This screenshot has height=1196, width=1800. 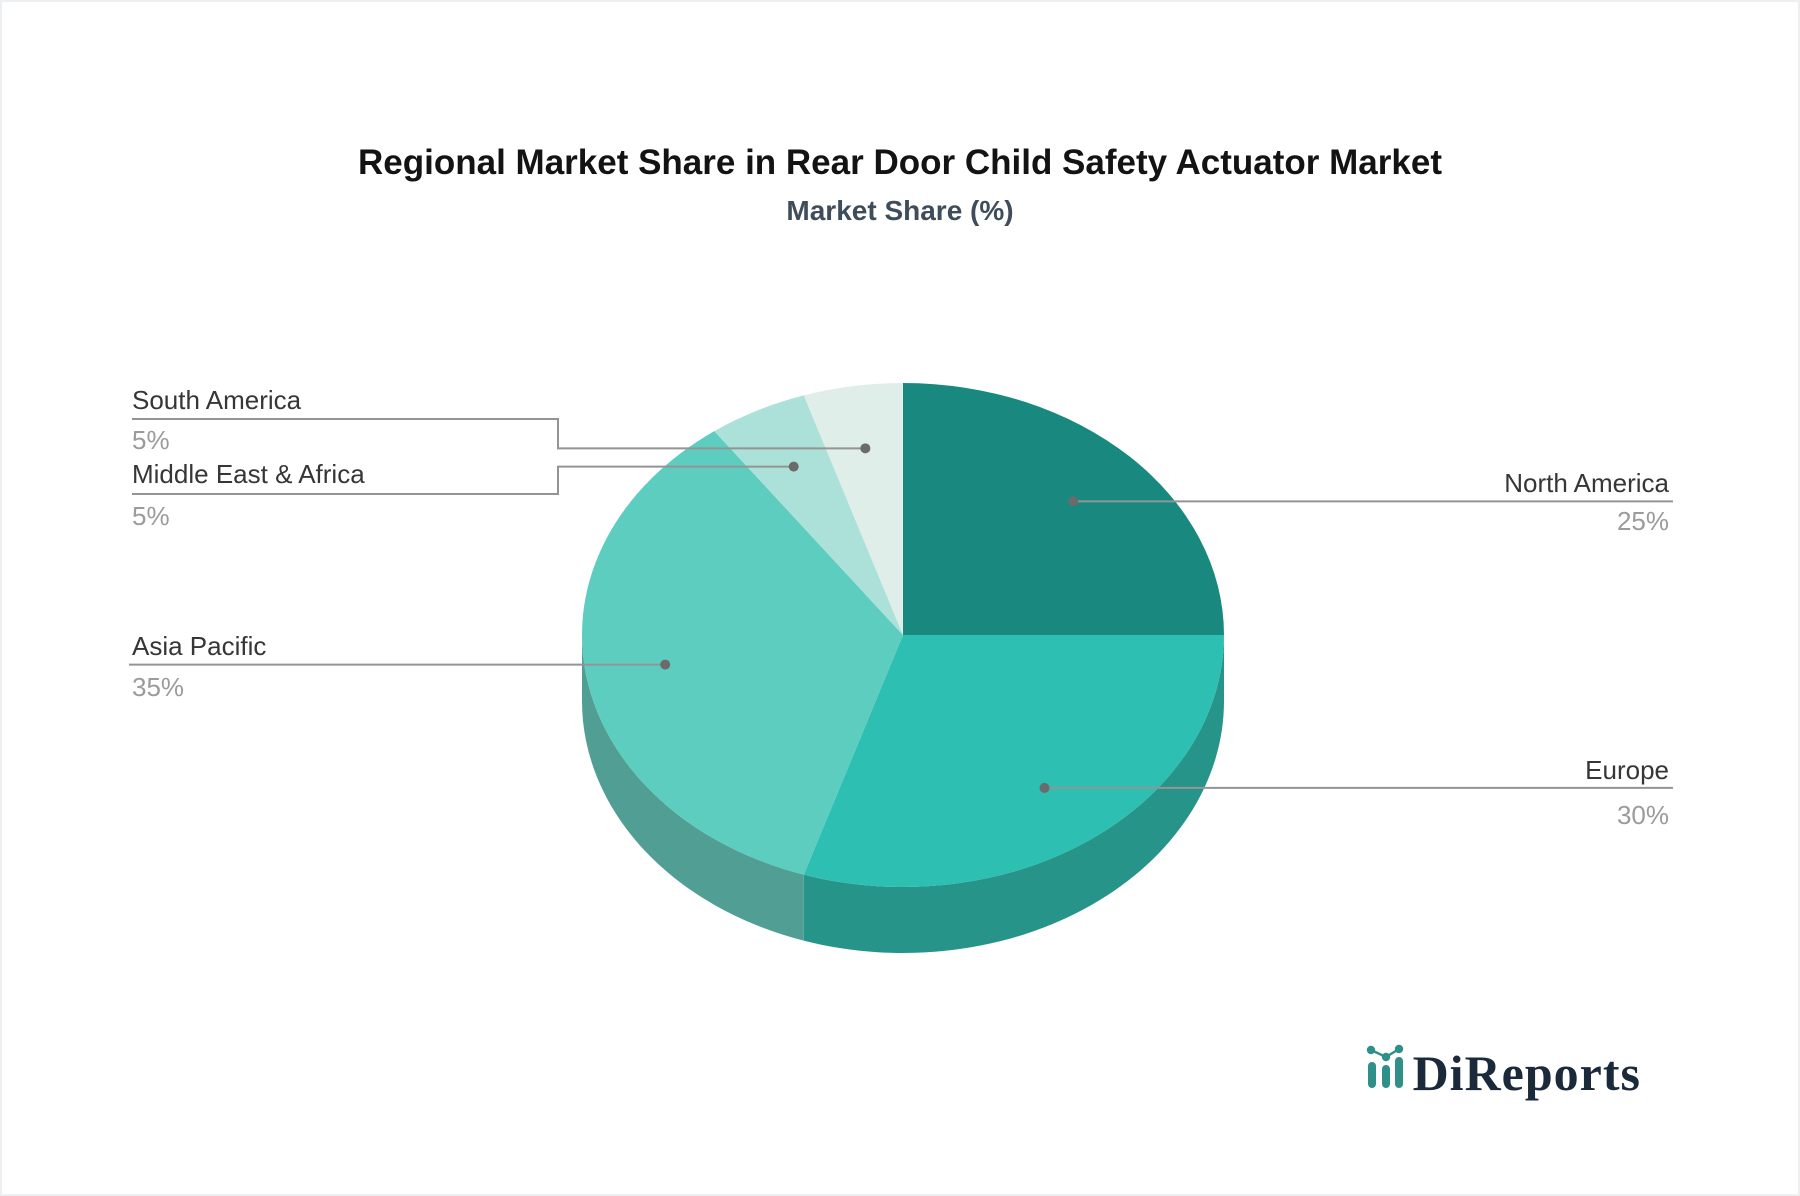 I want to click on direports-logo: DiReports, so click(x=1503, y=1069).